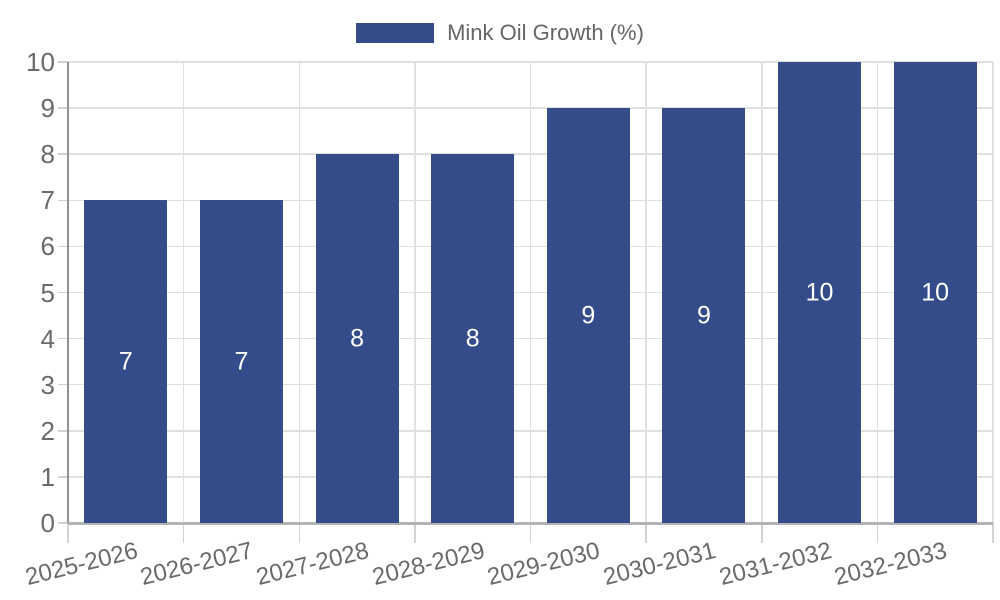  I want to click on y-tick-label: 5, so click(47, 292).